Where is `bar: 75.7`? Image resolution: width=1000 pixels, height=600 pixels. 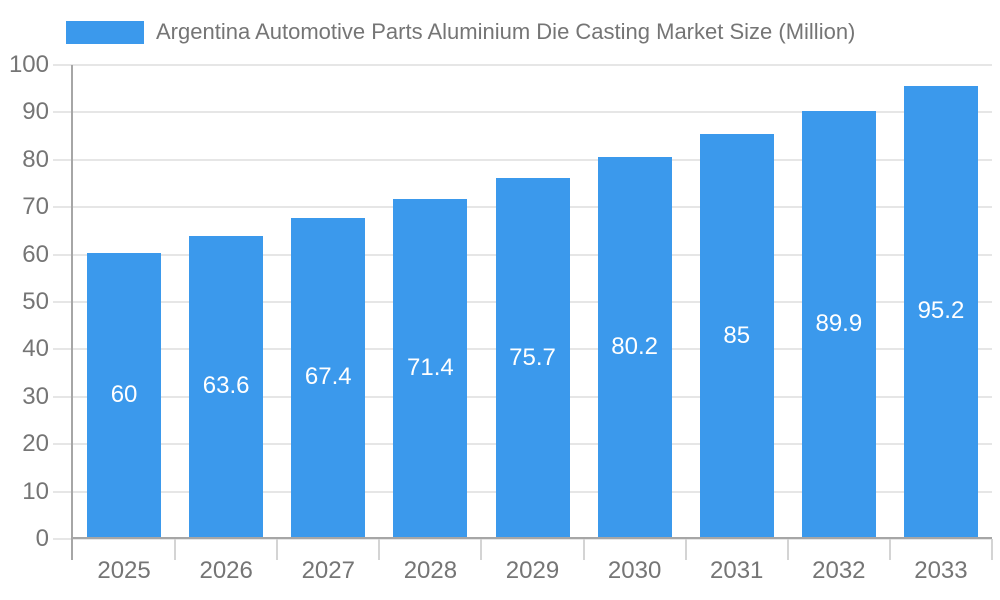 bar: 75.7 is located at coordinates (532, 357).